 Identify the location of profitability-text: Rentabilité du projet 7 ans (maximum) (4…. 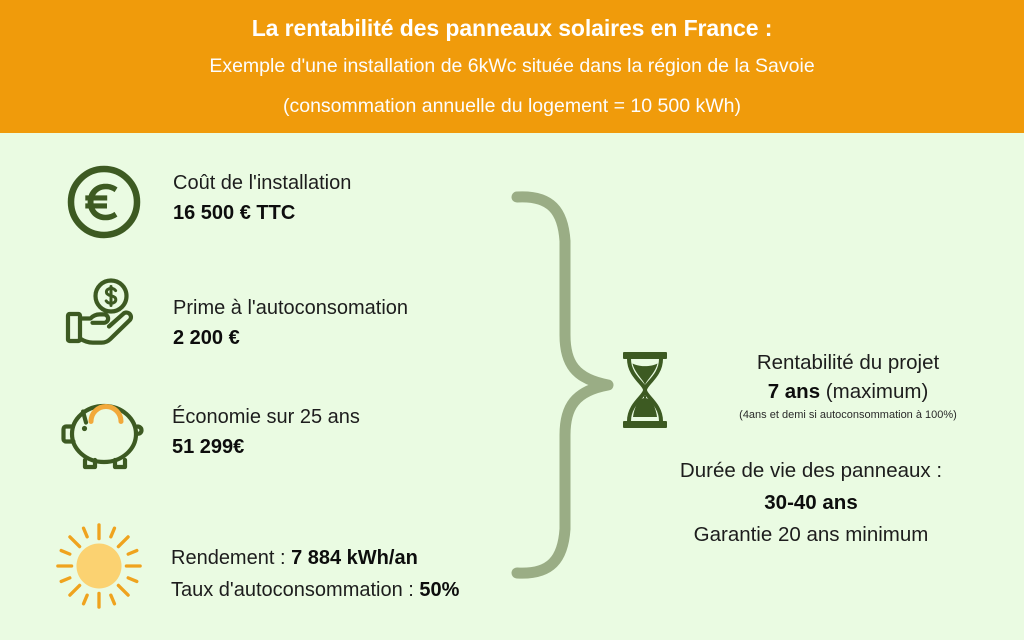
(850, 386).